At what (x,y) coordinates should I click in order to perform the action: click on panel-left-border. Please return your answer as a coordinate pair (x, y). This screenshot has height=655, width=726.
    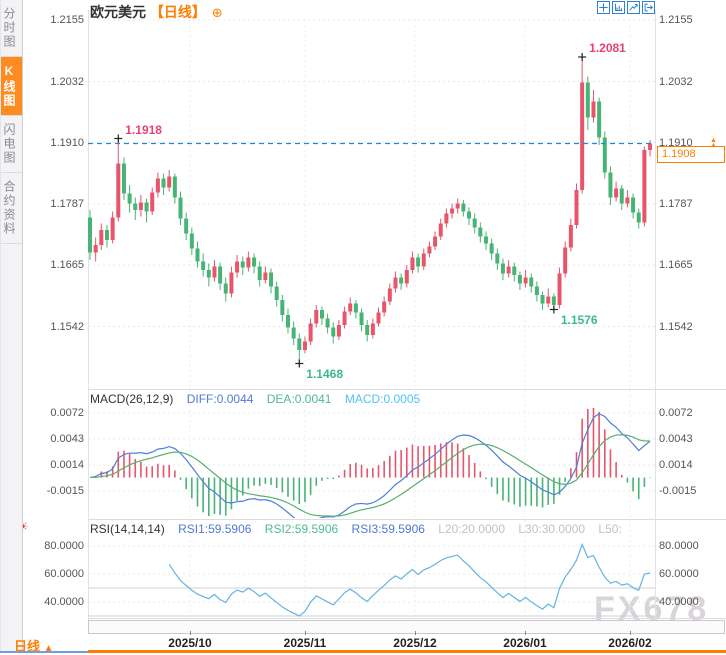
    Looking at the image, I should click on (88, 322).